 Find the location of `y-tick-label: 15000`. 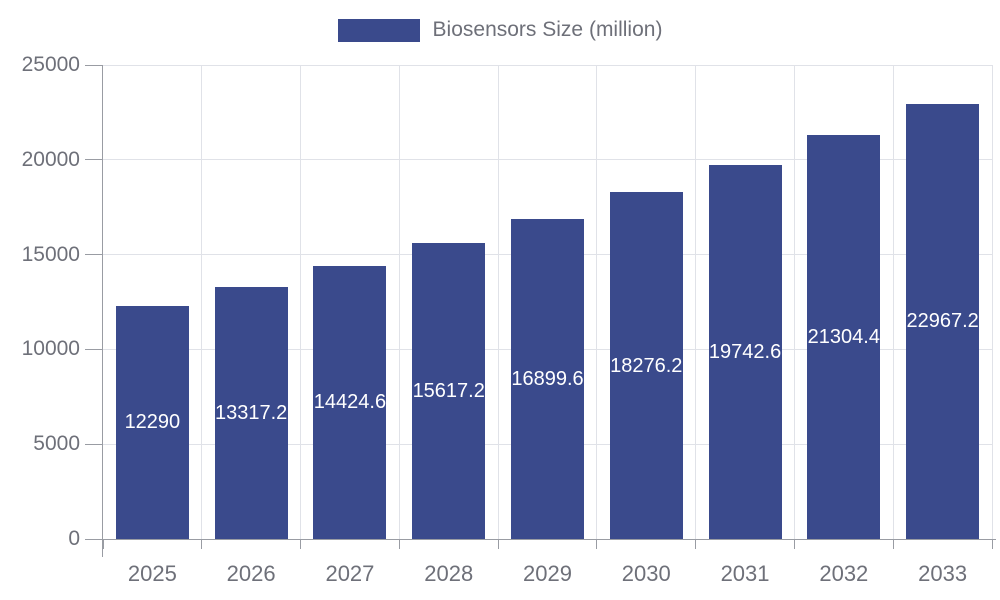

y-tick-label: 15000 is located at coordinates (50, 254).